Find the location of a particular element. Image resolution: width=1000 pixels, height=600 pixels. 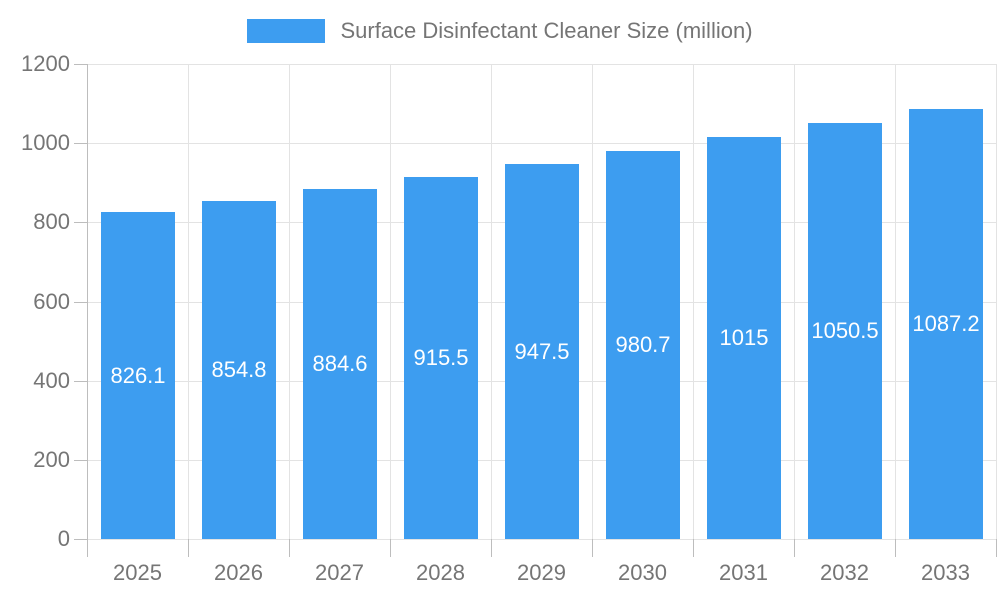

y-axis-label: 200 is located at coordinates (51, 459).